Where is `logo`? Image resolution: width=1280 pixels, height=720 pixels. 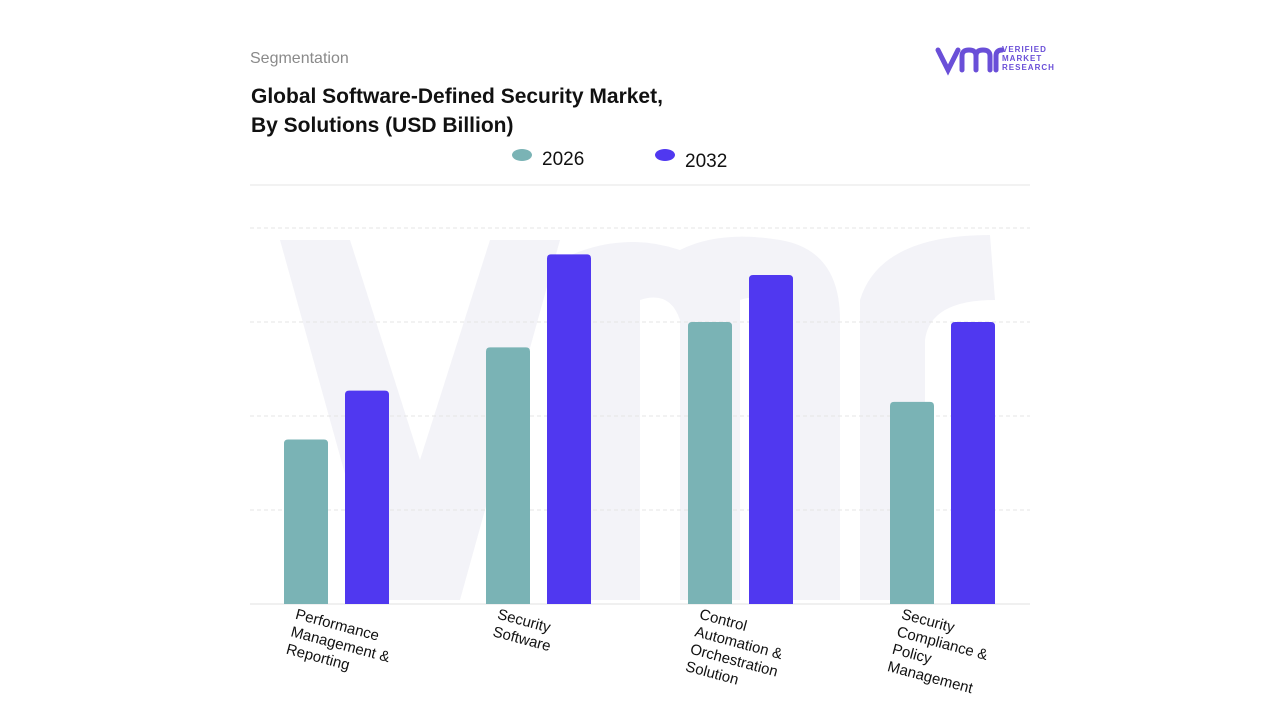 logo is located at coordinates (970, 61).